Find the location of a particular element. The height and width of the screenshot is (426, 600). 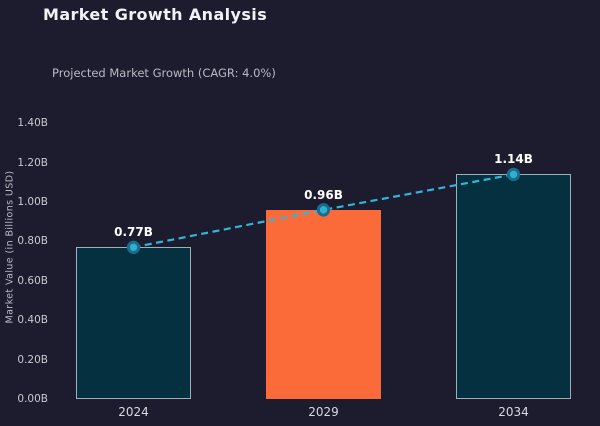

data-label-2029: 0.96B is located at coordinates (323, 194).